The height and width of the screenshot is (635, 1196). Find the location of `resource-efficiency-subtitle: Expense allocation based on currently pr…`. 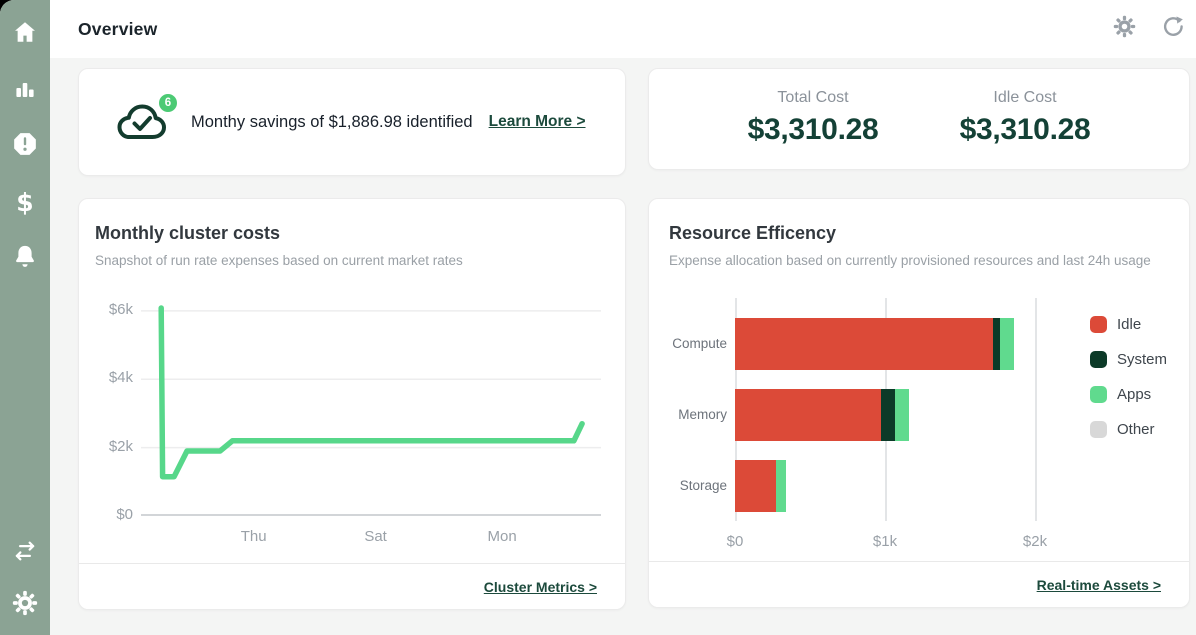

resource-efficiency-subtitle: Expense allocation based on currently pr… is located at coordinates (910, 260).